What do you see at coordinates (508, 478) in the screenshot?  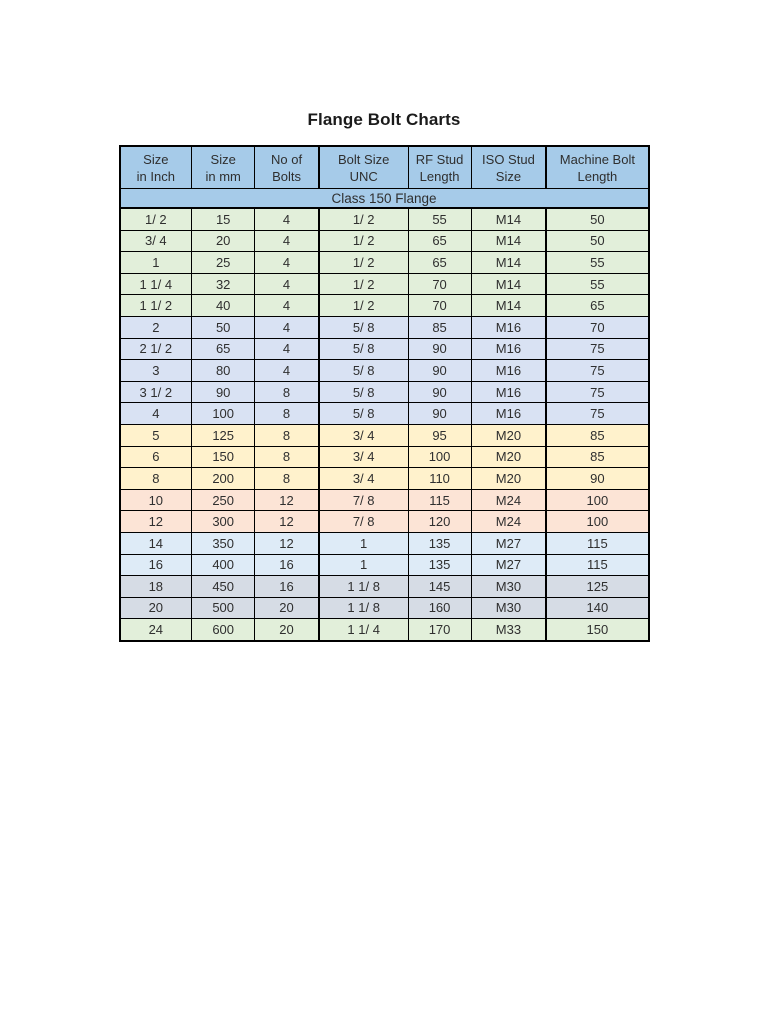 I see `table-cell: M20` at bounding box center [508, 478].